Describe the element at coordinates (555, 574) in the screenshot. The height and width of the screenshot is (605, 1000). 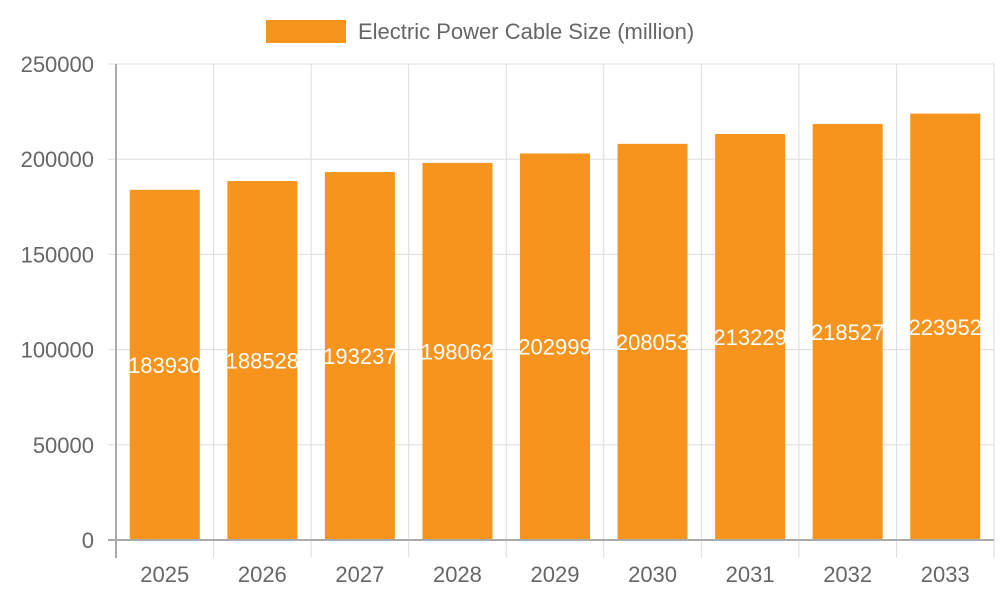
I see `x-tick-label: 2029` at that location.